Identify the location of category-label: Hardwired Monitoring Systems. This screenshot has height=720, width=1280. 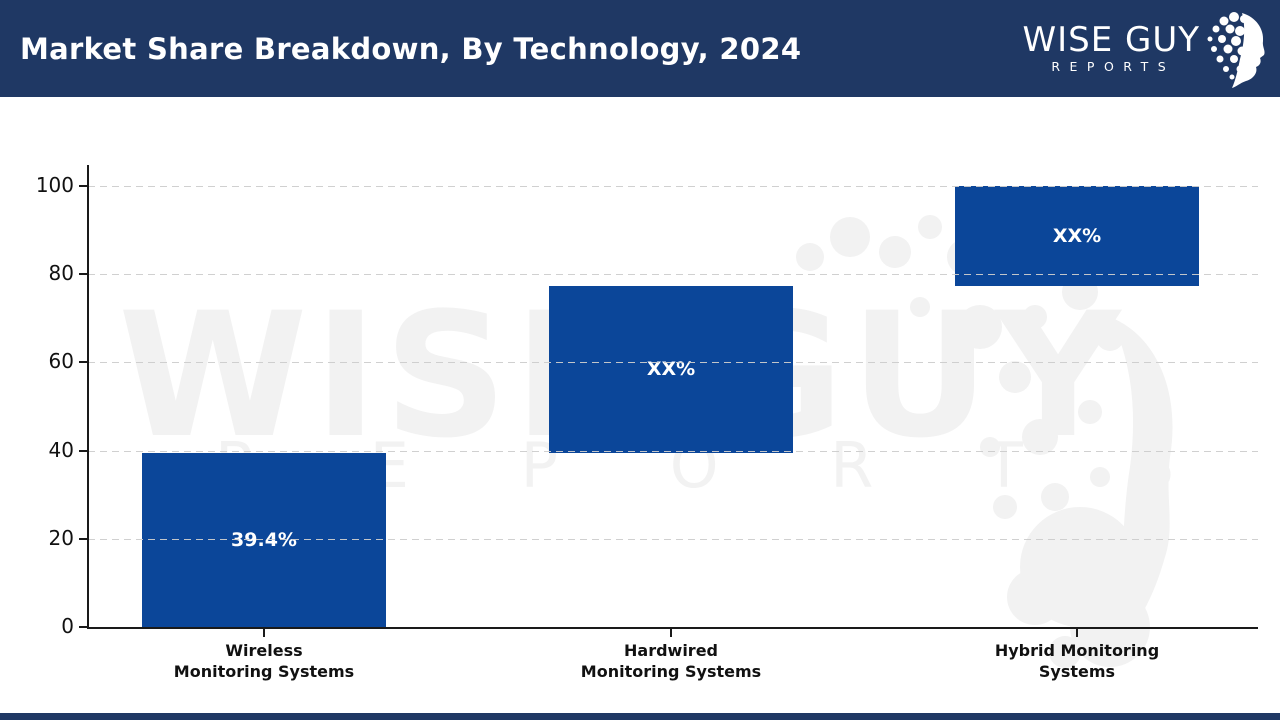
(671, 661).